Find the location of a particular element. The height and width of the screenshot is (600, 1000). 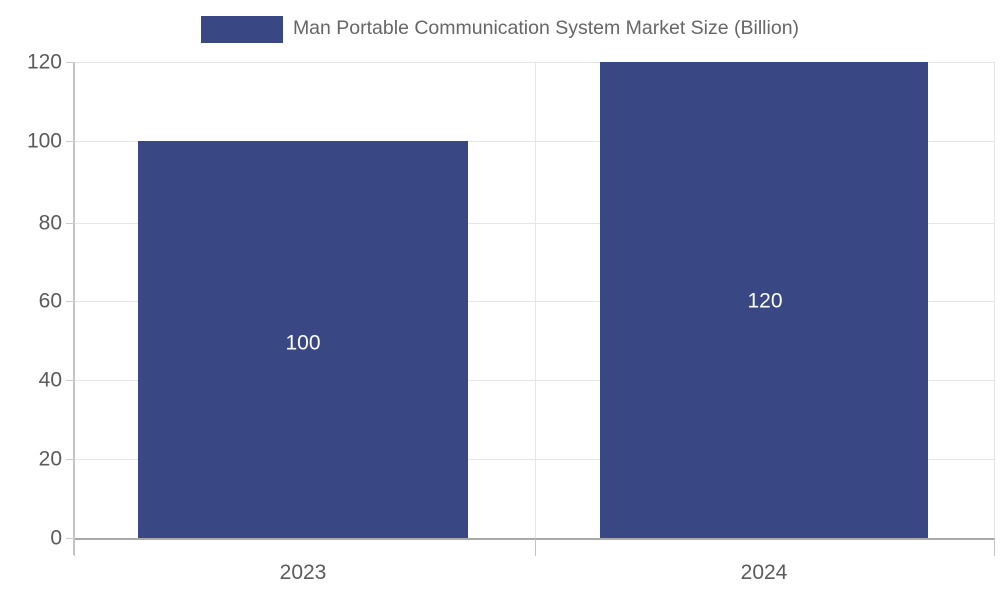

gridline-x-right-edge is located at coordinates (994, 300).